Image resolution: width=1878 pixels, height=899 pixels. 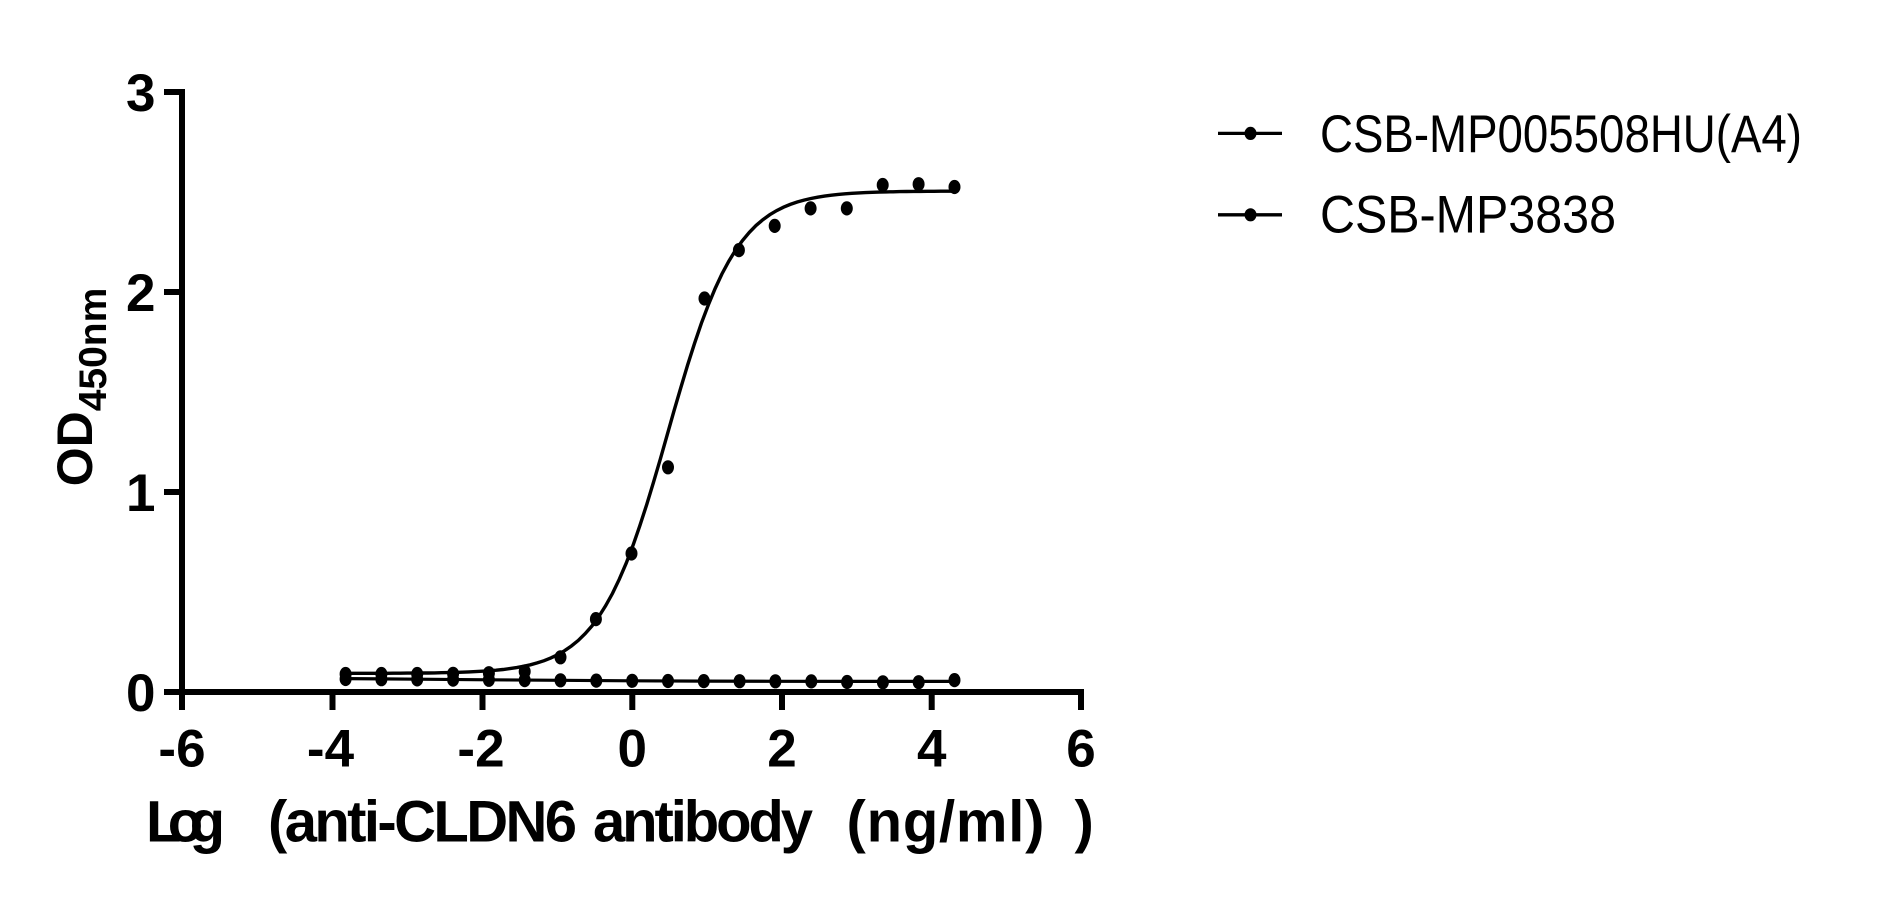 What do you see at coordinates (480, 749) in the screenshot?
I see `svg-text: -2` at bounding box center [480, 749].